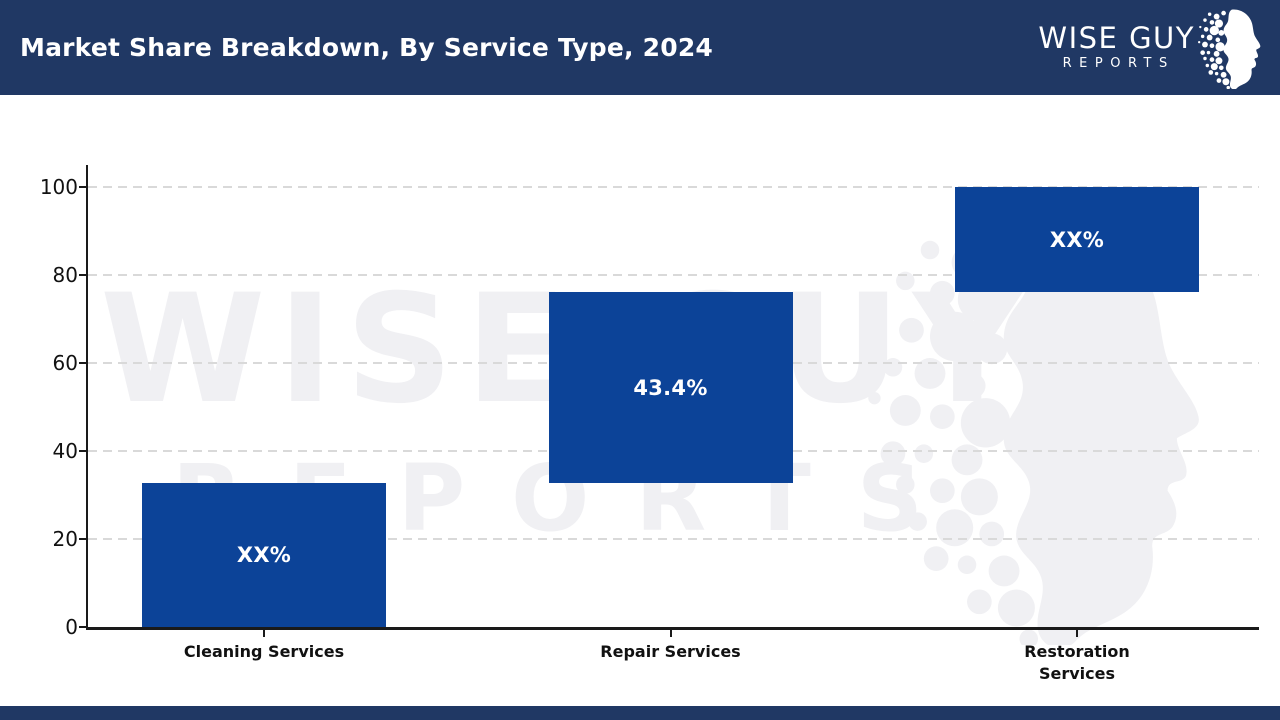 This screenshot has height=720, width=1280. I want to click on category-label-0: Cleaning Services, so click(264, 651).